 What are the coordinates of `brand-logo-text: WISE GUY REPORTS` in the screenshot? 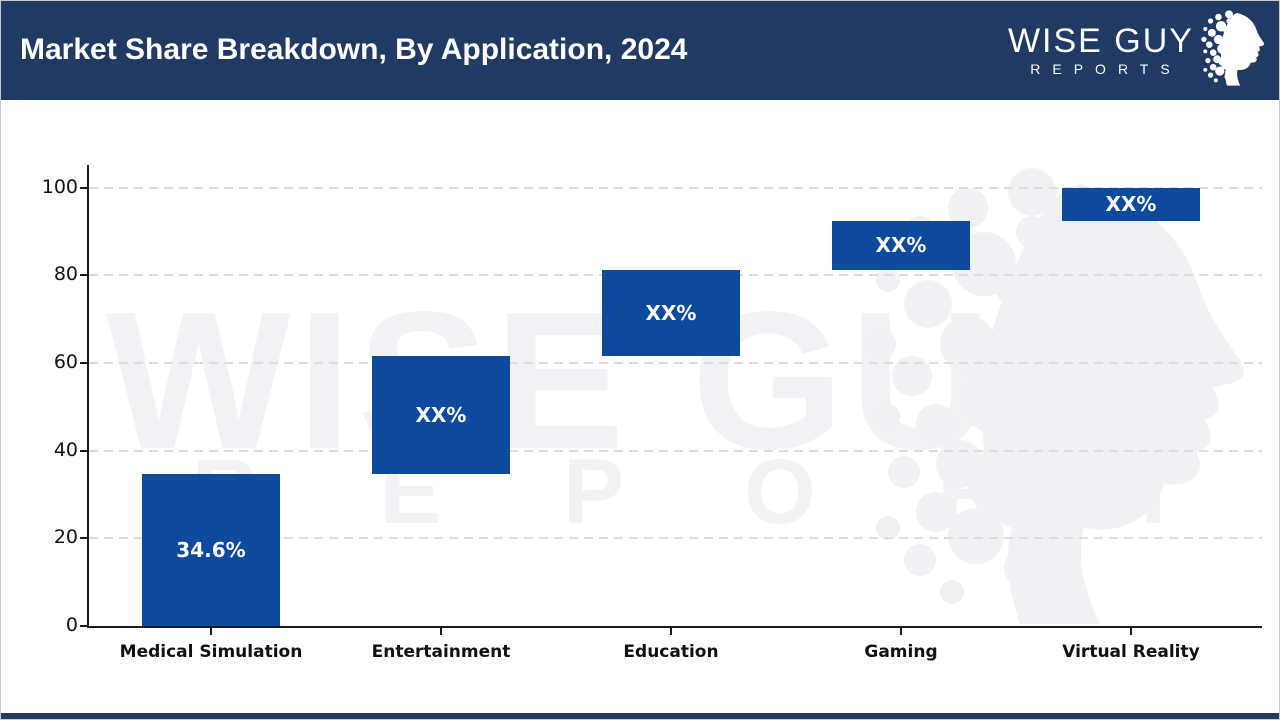 It's located at (1101, 50).